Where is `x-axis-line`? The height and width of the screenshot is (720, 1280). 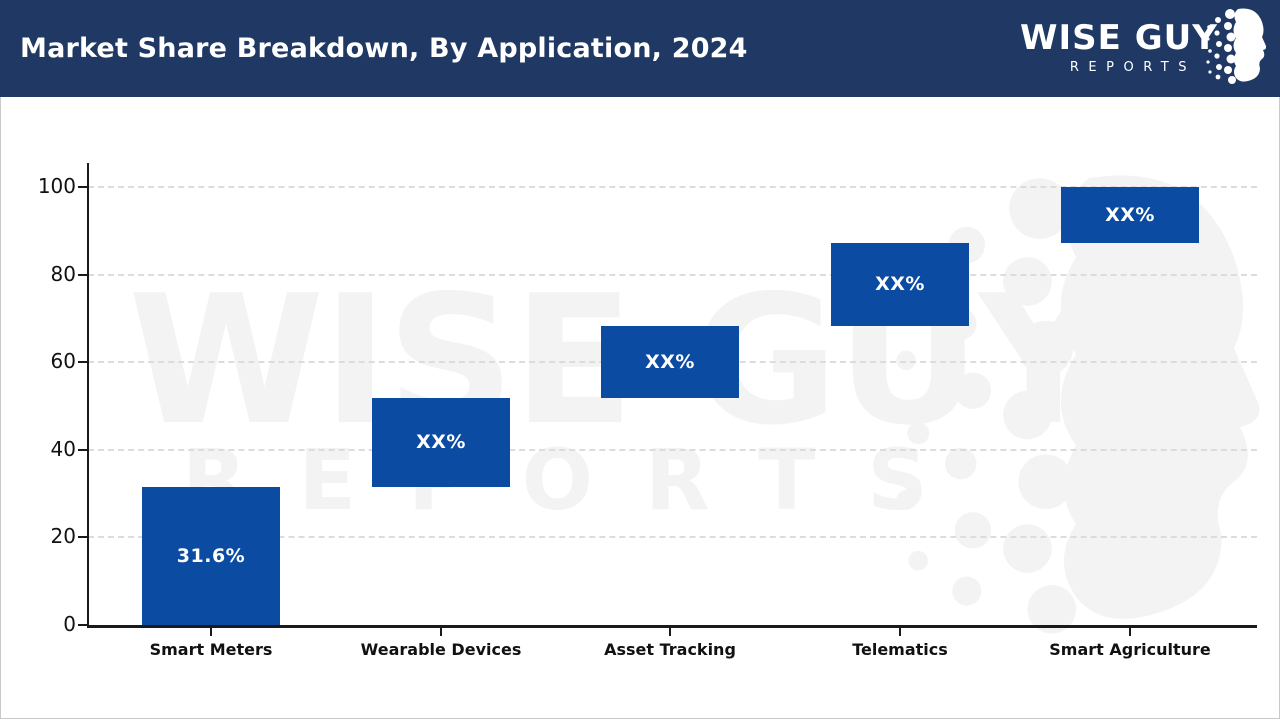
x-axis-line is located at coordinates (672, 626).